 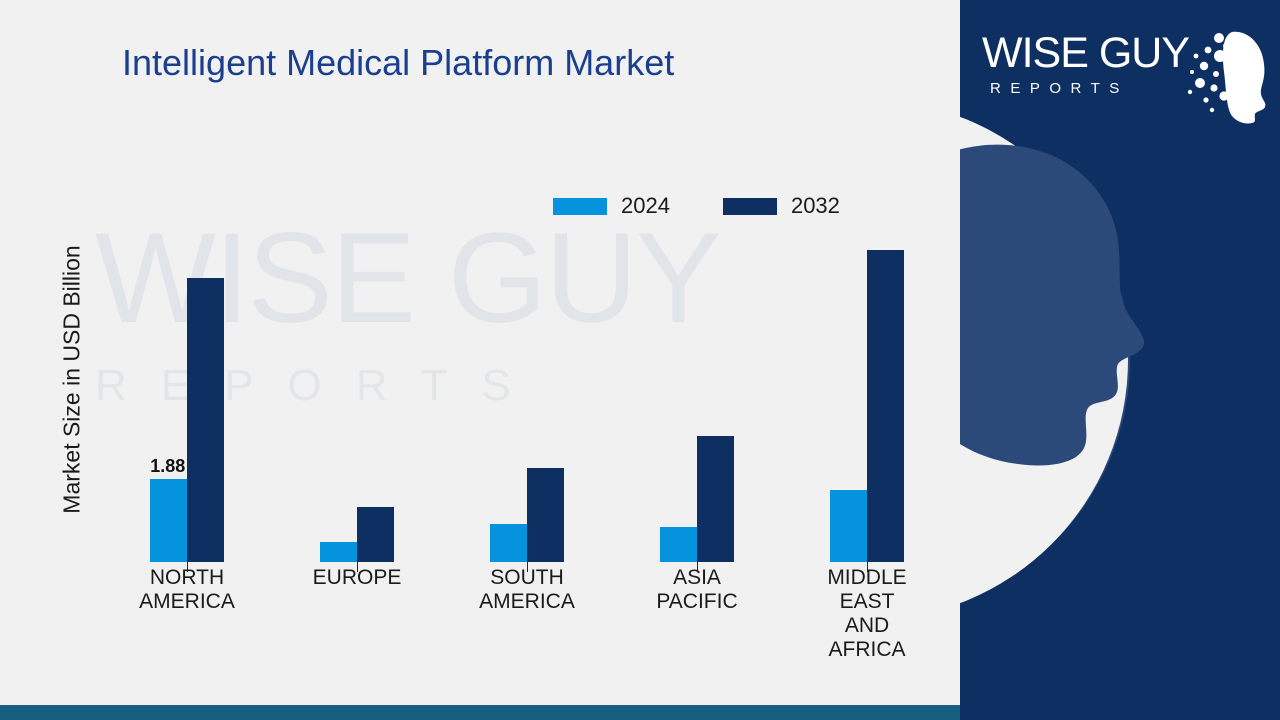 I want to click on bar-group: ASIA PACIFIC, so click(x=697, y=360).